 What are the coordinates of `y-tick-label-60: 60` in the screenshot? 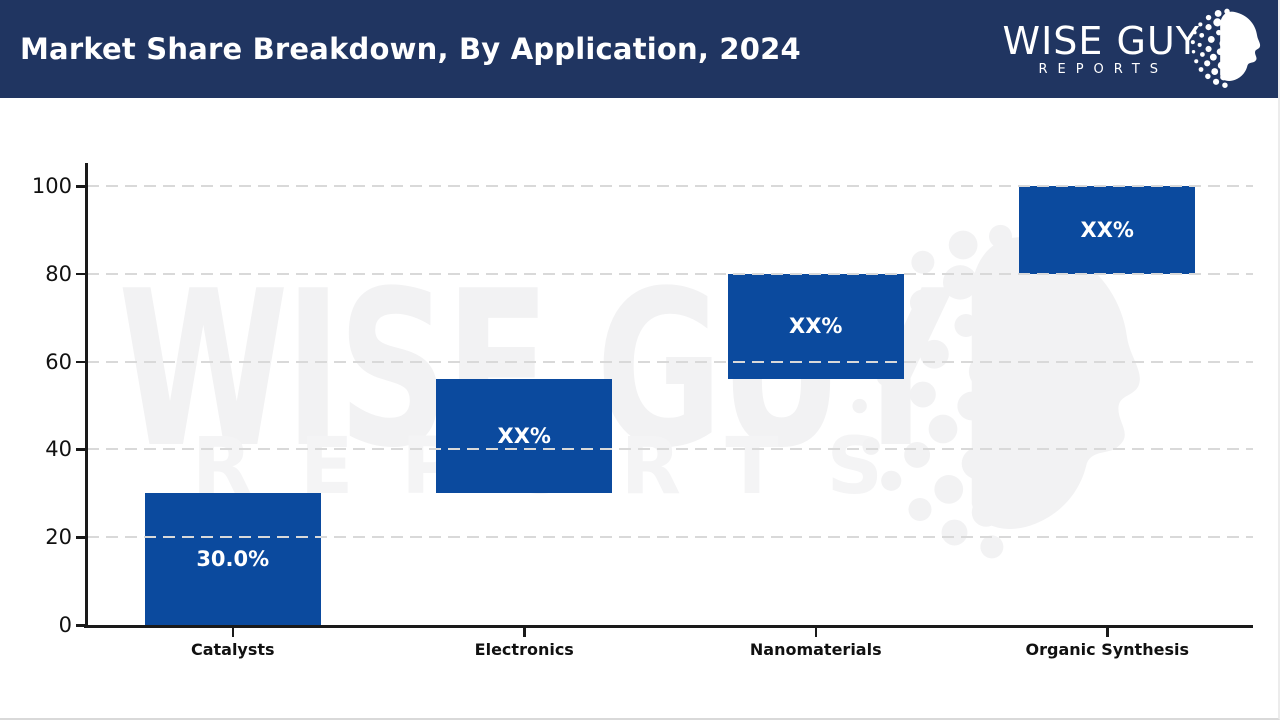 It's located at (58, 361).